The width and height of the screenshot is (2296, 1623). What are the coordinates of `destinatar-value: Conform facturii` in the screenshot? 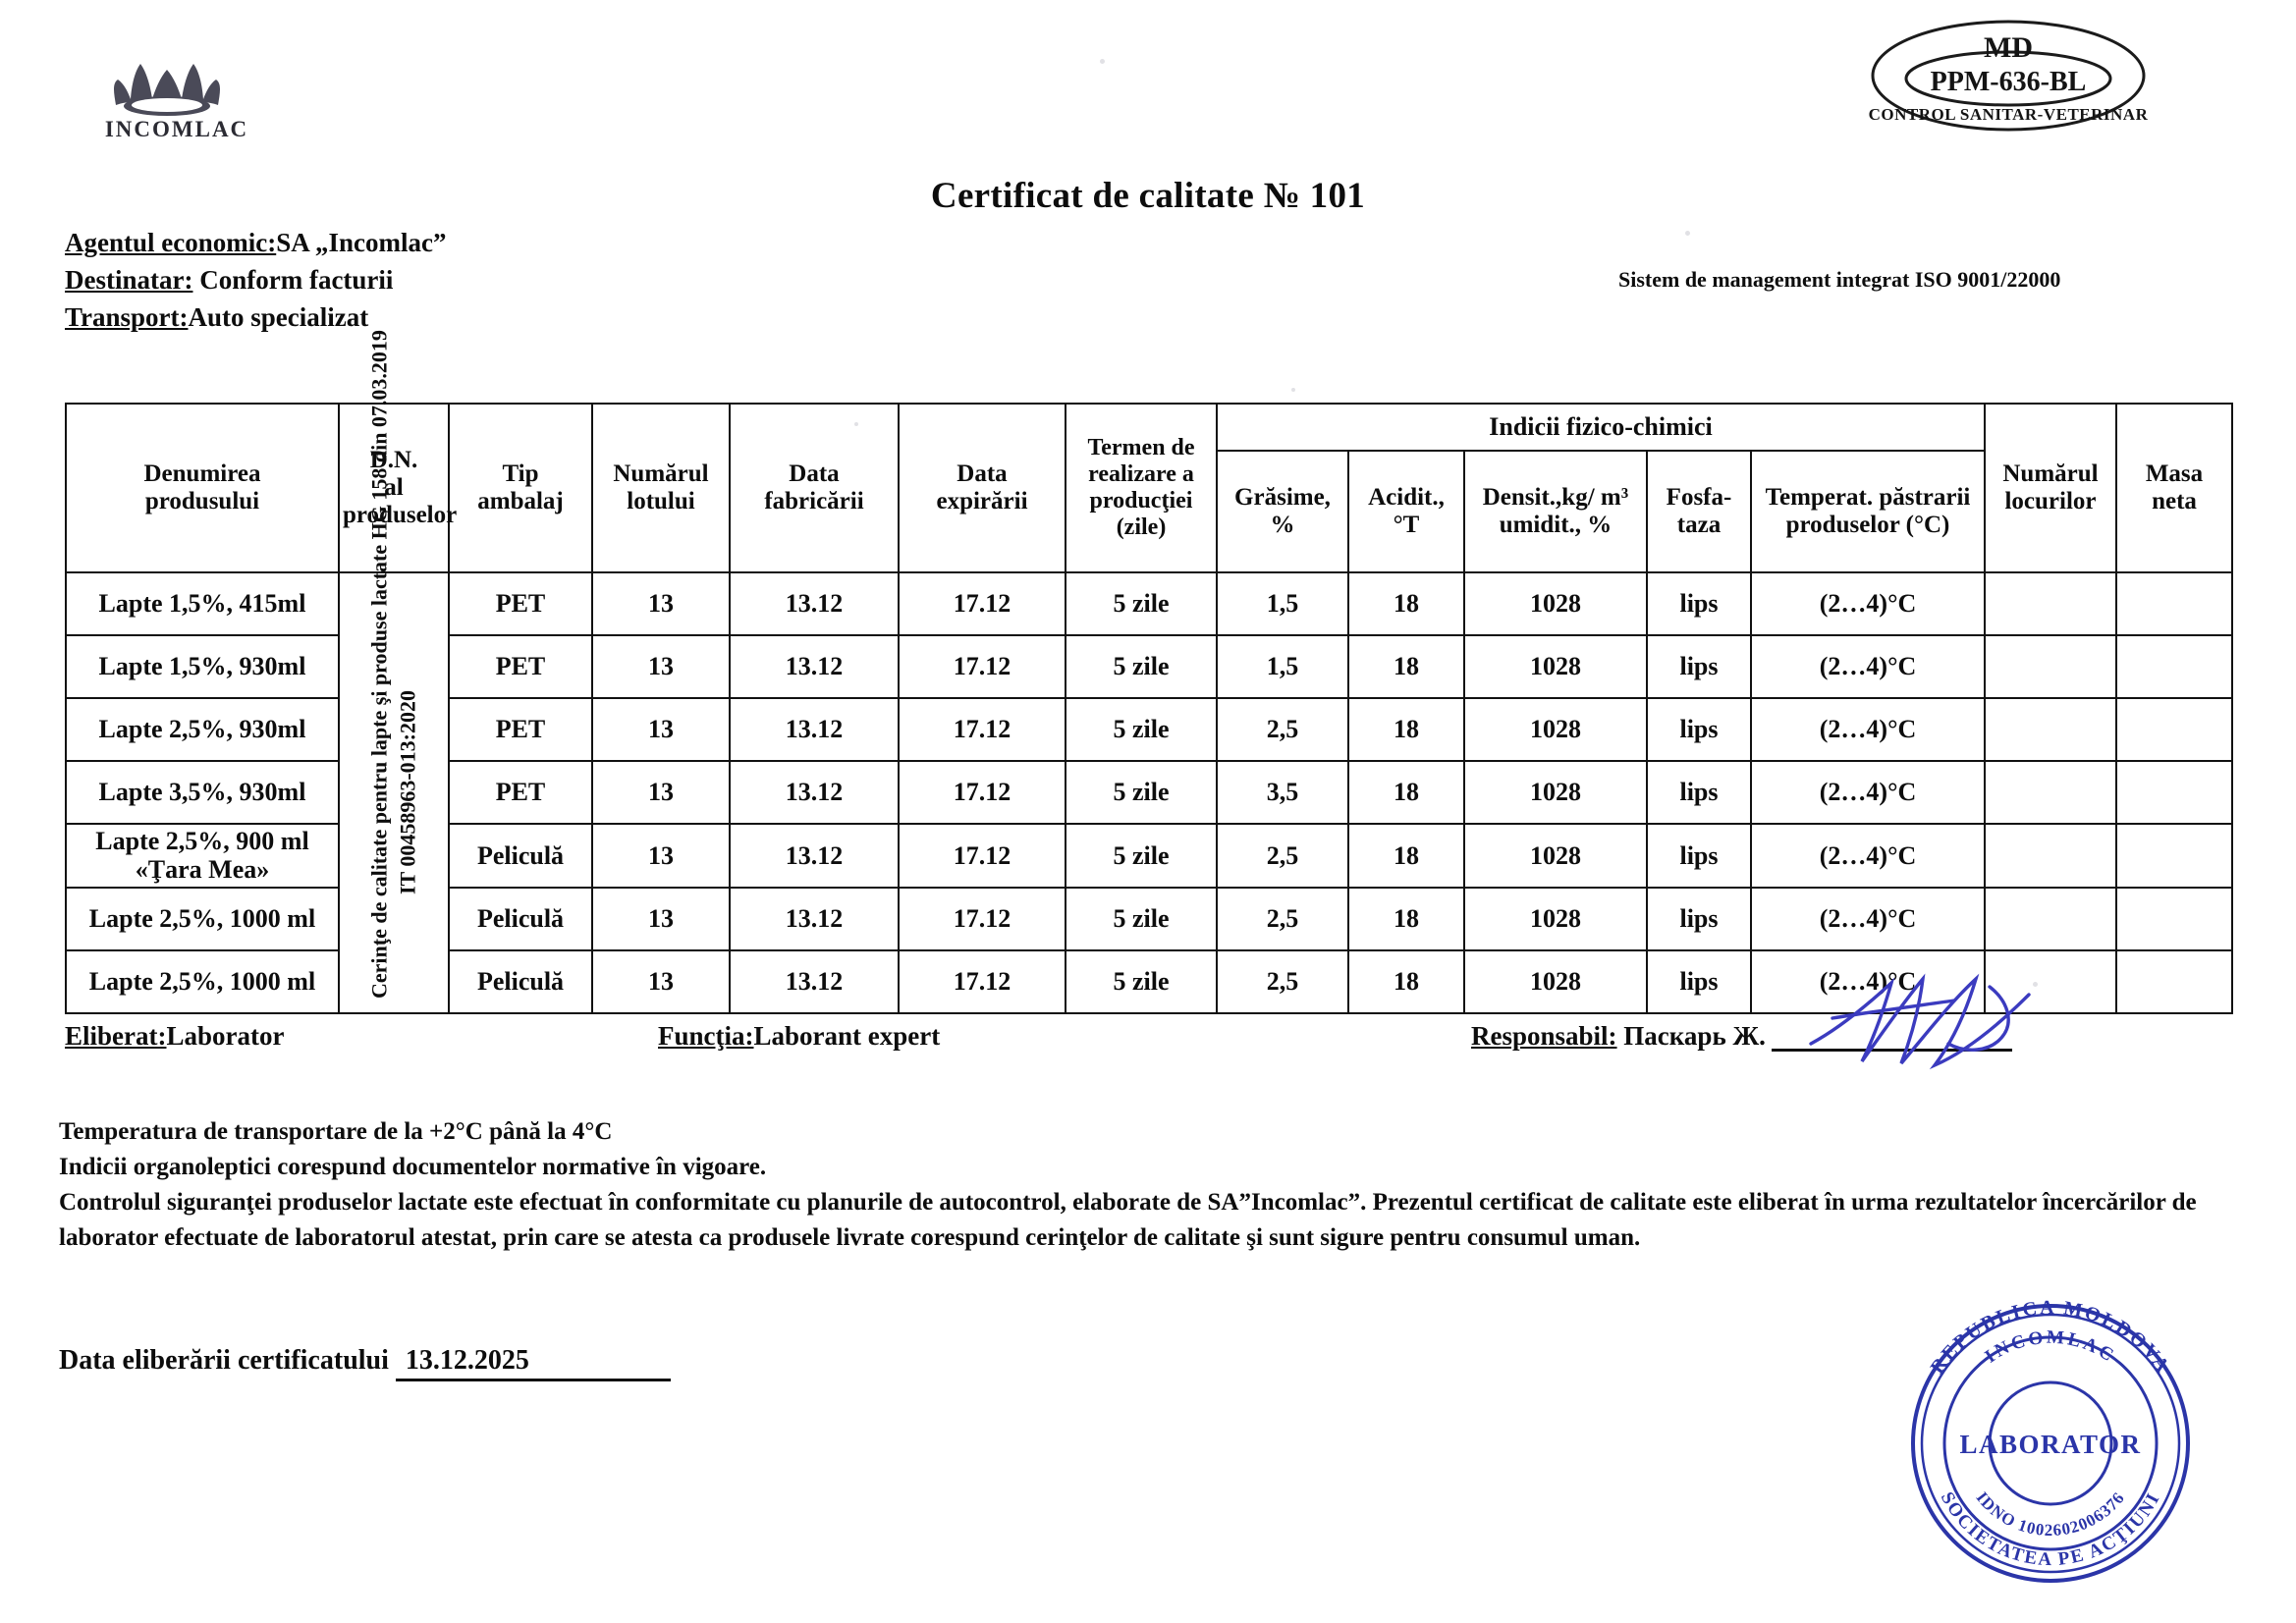 It's located at (293, 280).